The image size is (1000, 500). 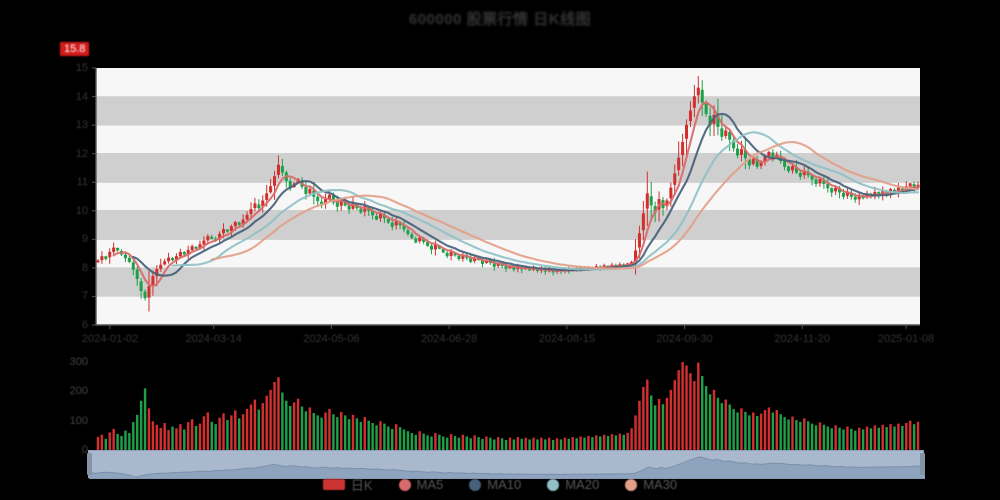 What do you see at coordinates (84, 325) in the screenshot?
I see `price-tick-label: 6` at bounding box center [84, 325].